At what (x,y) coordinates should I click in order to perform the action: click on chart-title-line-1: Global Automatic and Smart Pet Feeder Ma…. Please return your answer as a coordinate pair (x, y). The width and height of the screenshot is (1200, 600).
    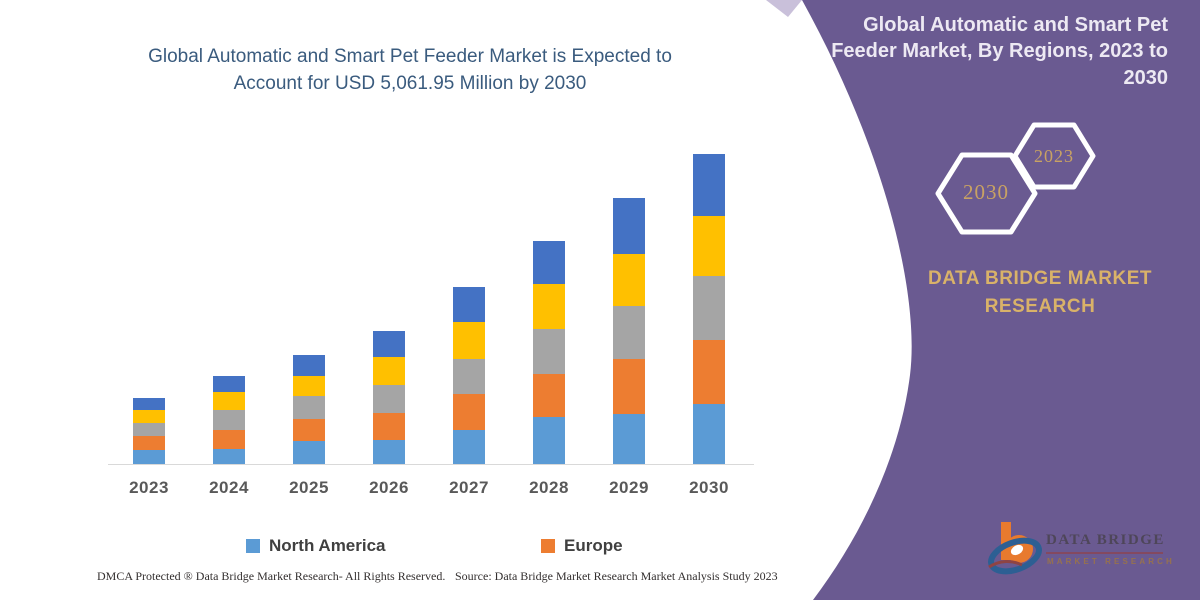
    Looking at the image, I should click on (410, 56).